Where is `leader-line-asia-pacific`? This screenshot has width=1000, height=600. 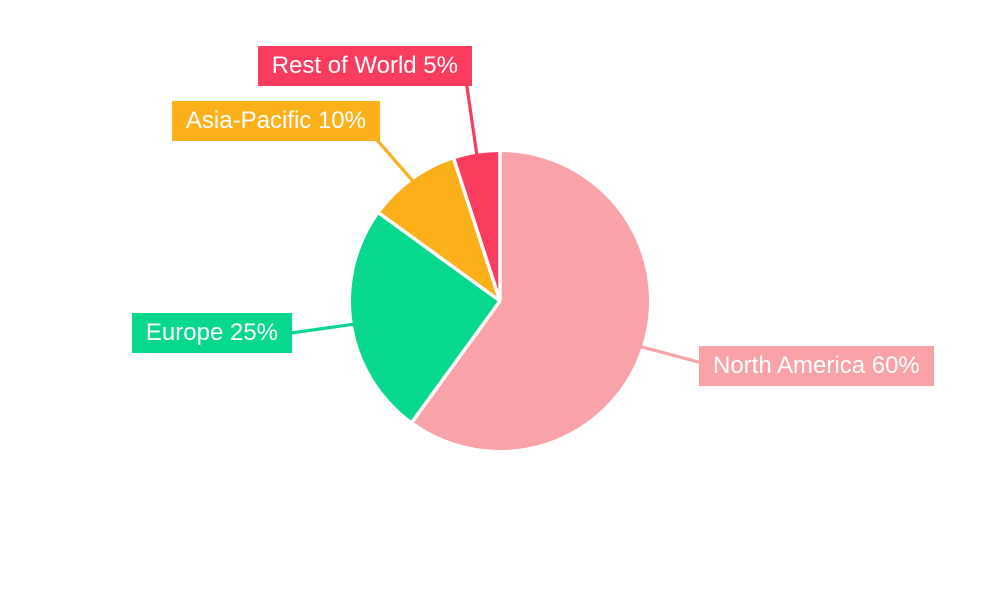 leader-line-asia-pacific is located at coordinates (392, 157).